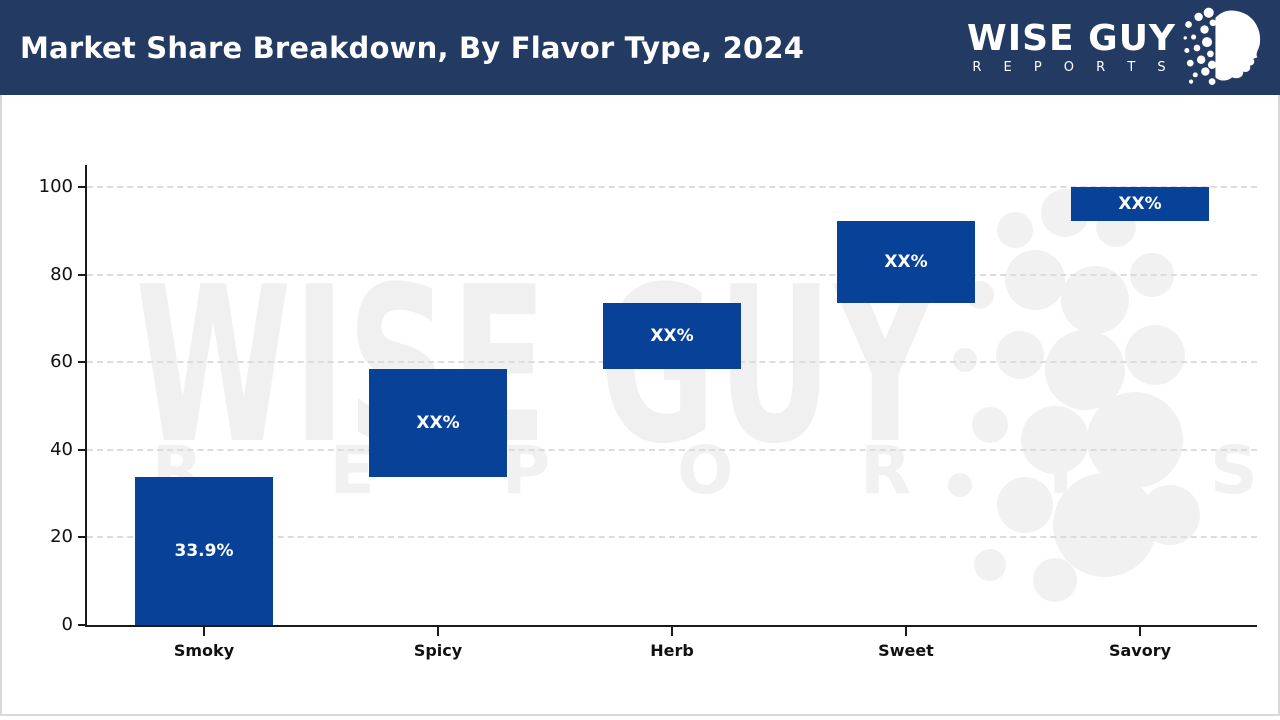  What do you see at coordinates (204, 631) in the screenshot?
I see `x-tick-smoky` at bounding box center [204, 631].